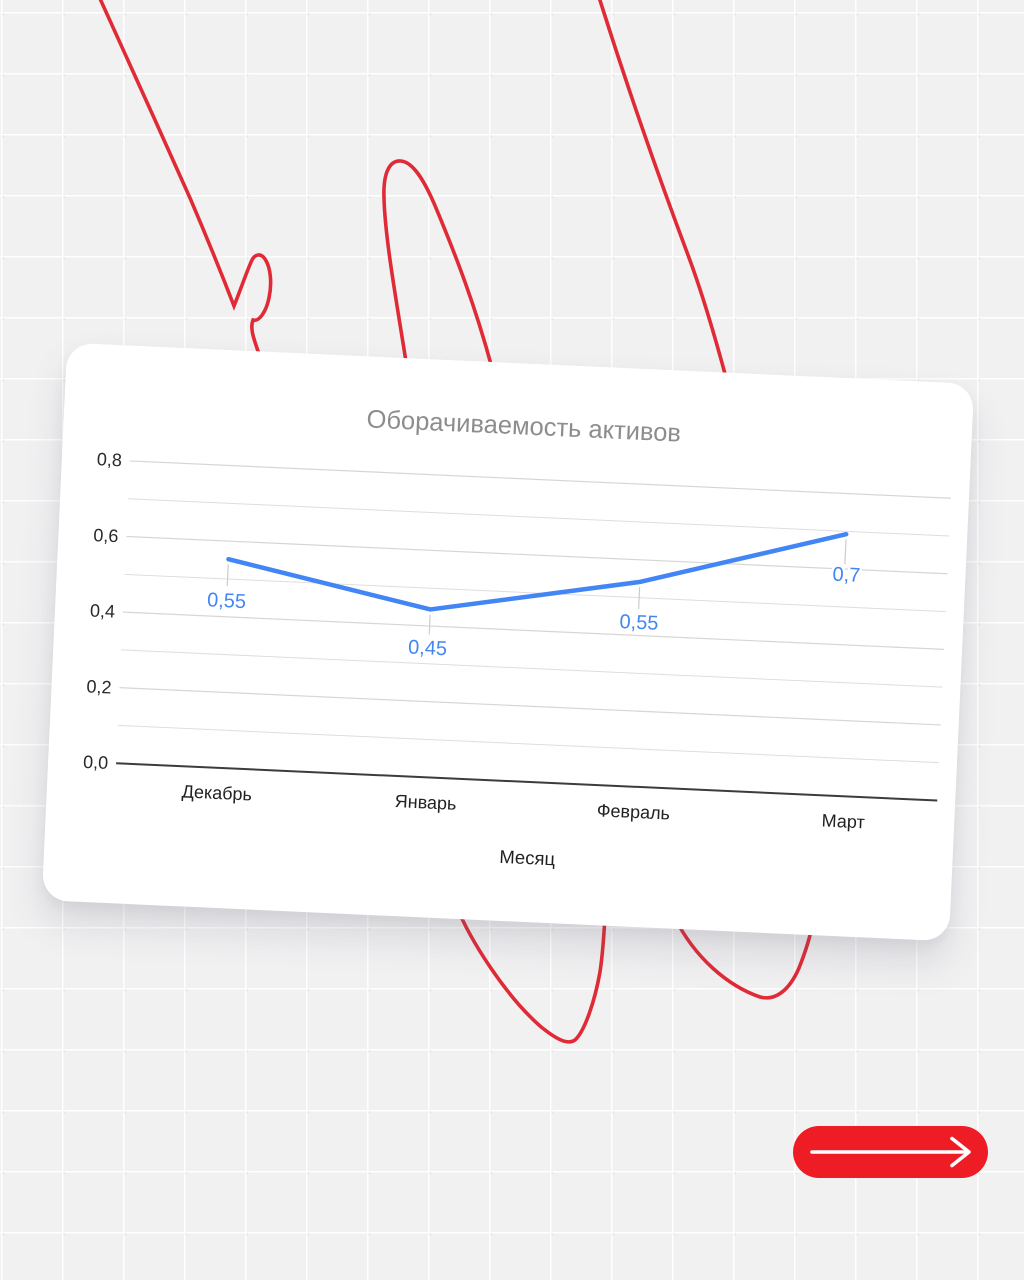  I want to click on scribble-diagonal-stroke, so click(664, 193).